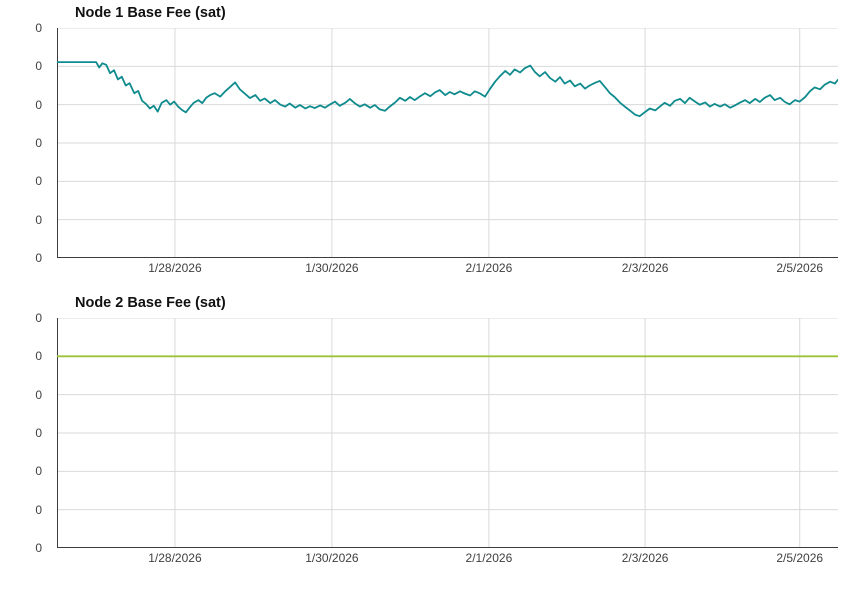 The height and width of the screenshot is (600, 860). I want to click on series-line, so click(447, 89).